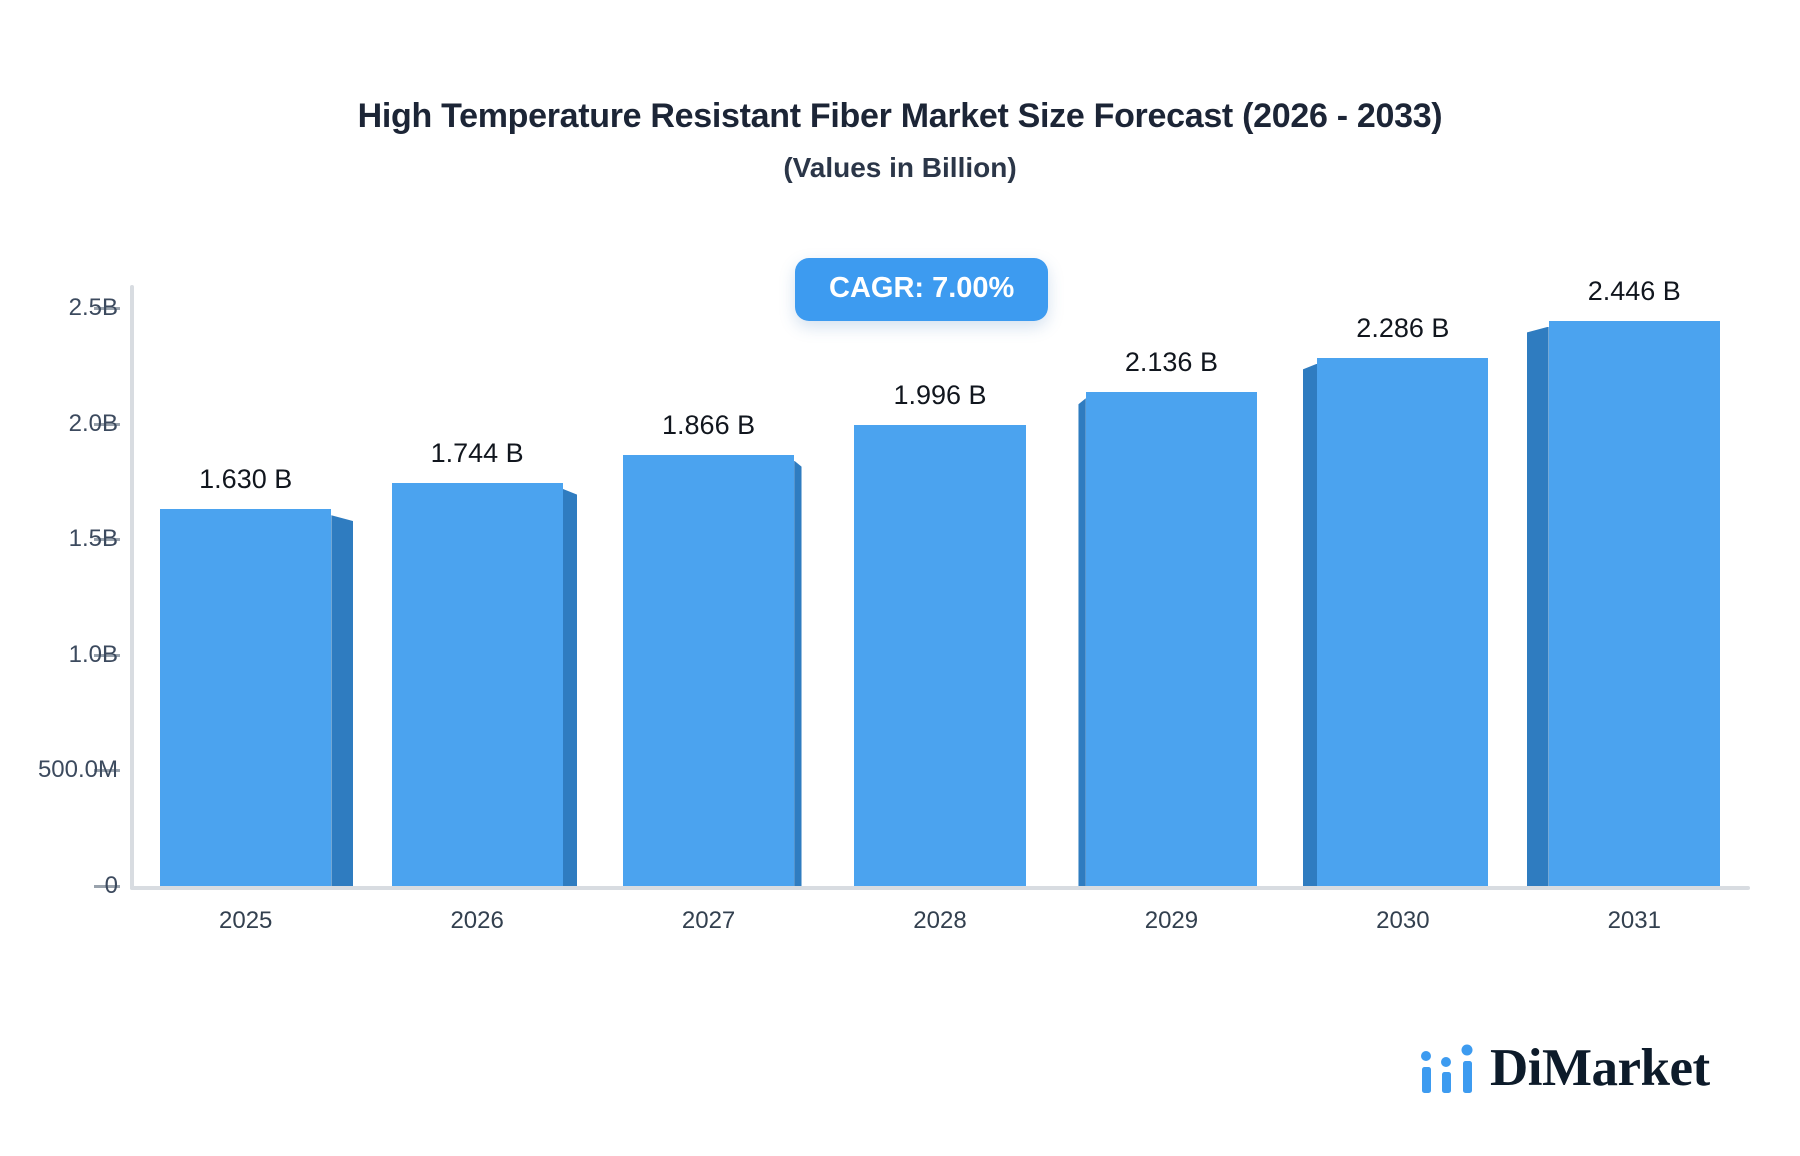 This screenshot has width=1800, height=1156. I want to click on bar-chart-logo-icon, so click(1447, 1068).